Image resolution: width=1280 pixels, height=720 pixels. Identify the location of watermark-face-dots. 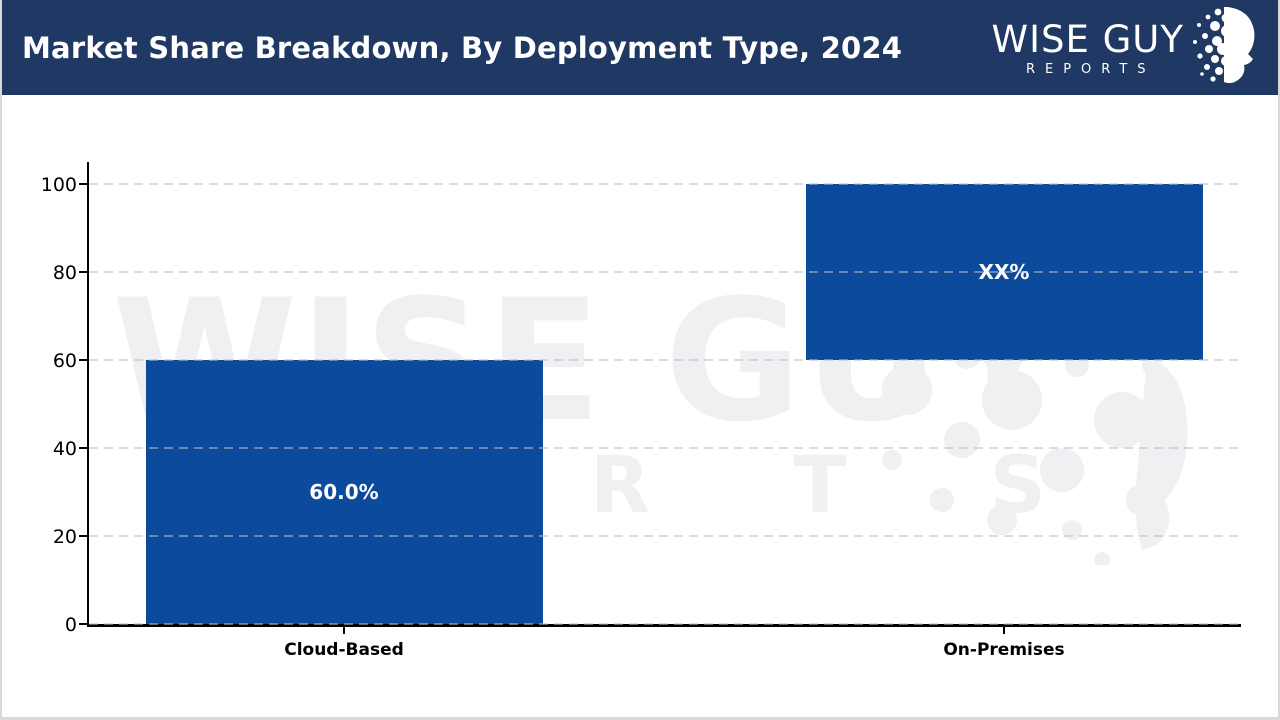
(1022, 402).